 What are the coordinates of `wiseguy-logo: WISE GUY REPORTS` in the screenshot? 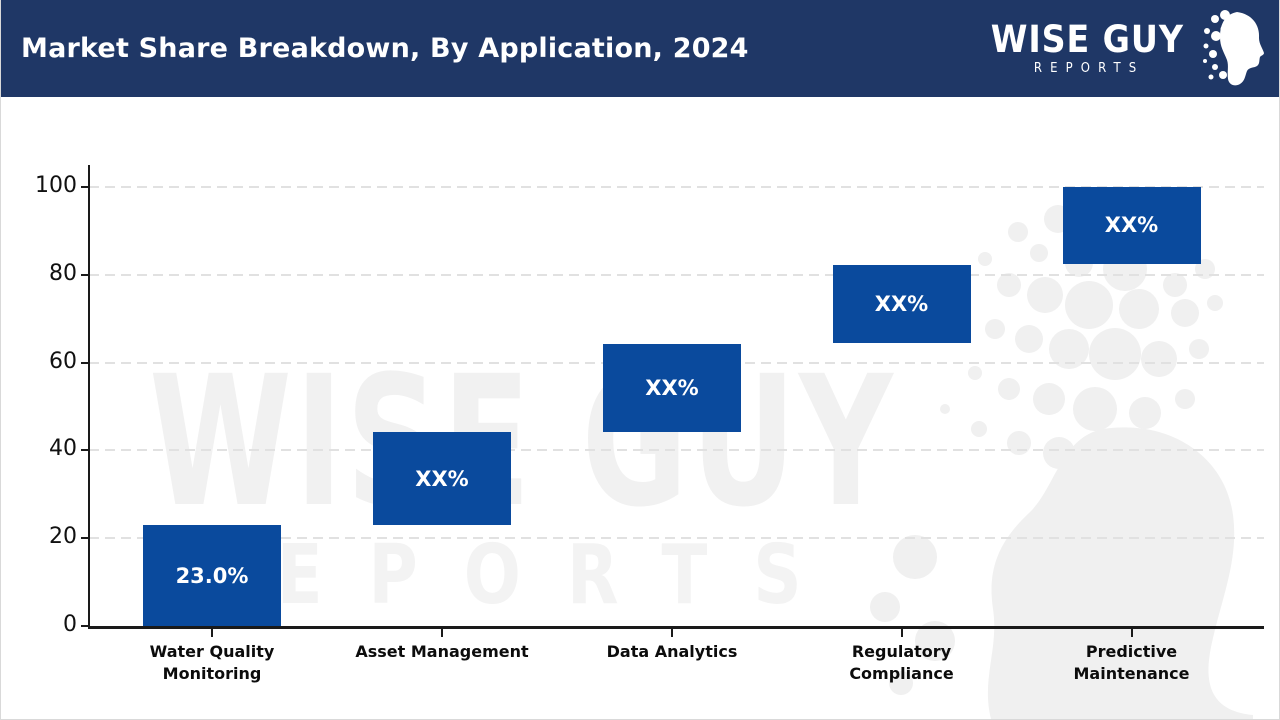 It's located at (1122, 49).